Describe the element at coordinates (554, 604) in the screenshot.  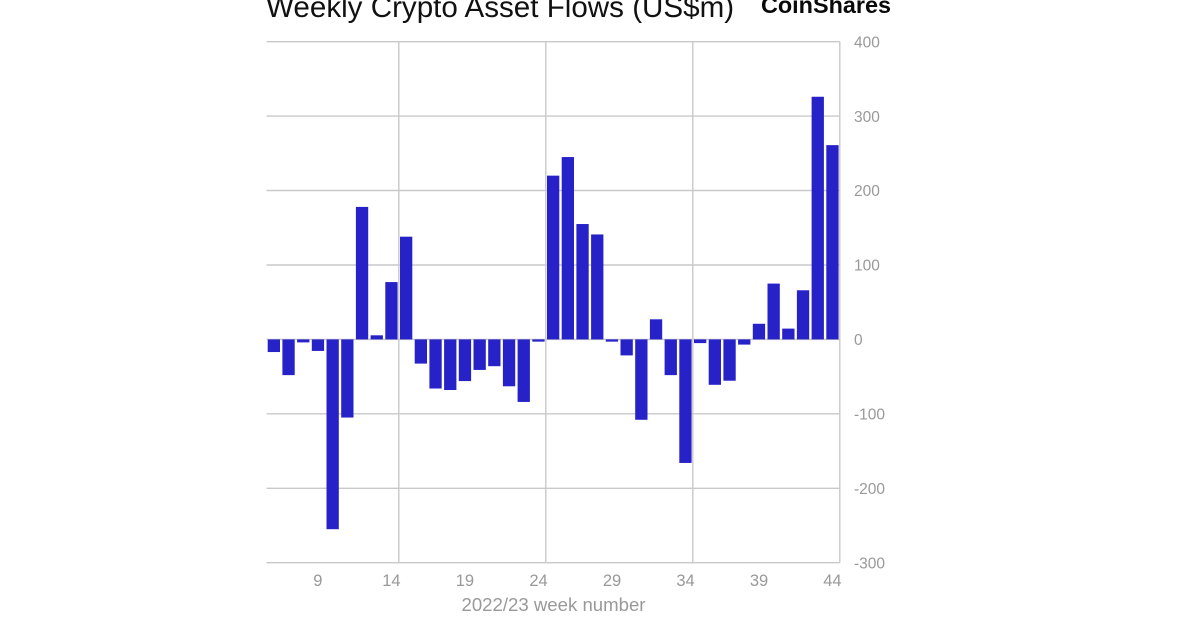
I see `svg-text: 2022/23 week number` at that location.